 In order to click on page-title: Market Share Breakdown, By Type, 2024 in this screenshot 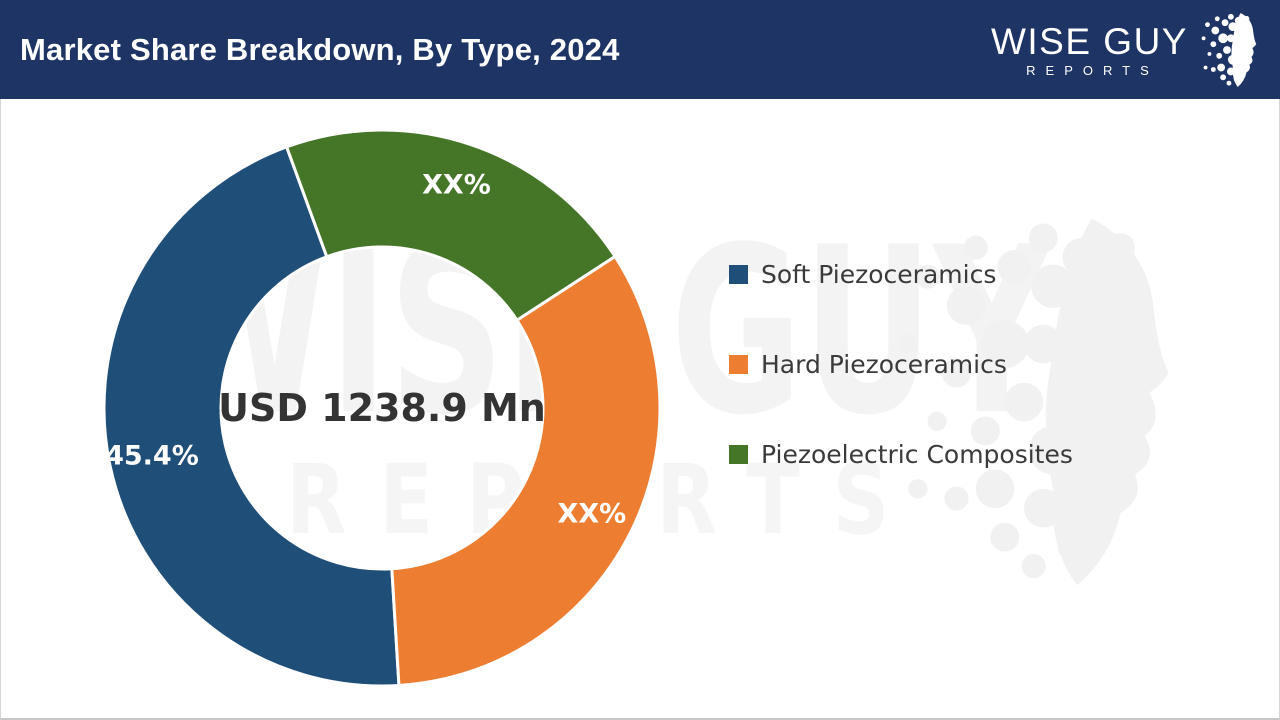, I will do `click(320, 49)`.